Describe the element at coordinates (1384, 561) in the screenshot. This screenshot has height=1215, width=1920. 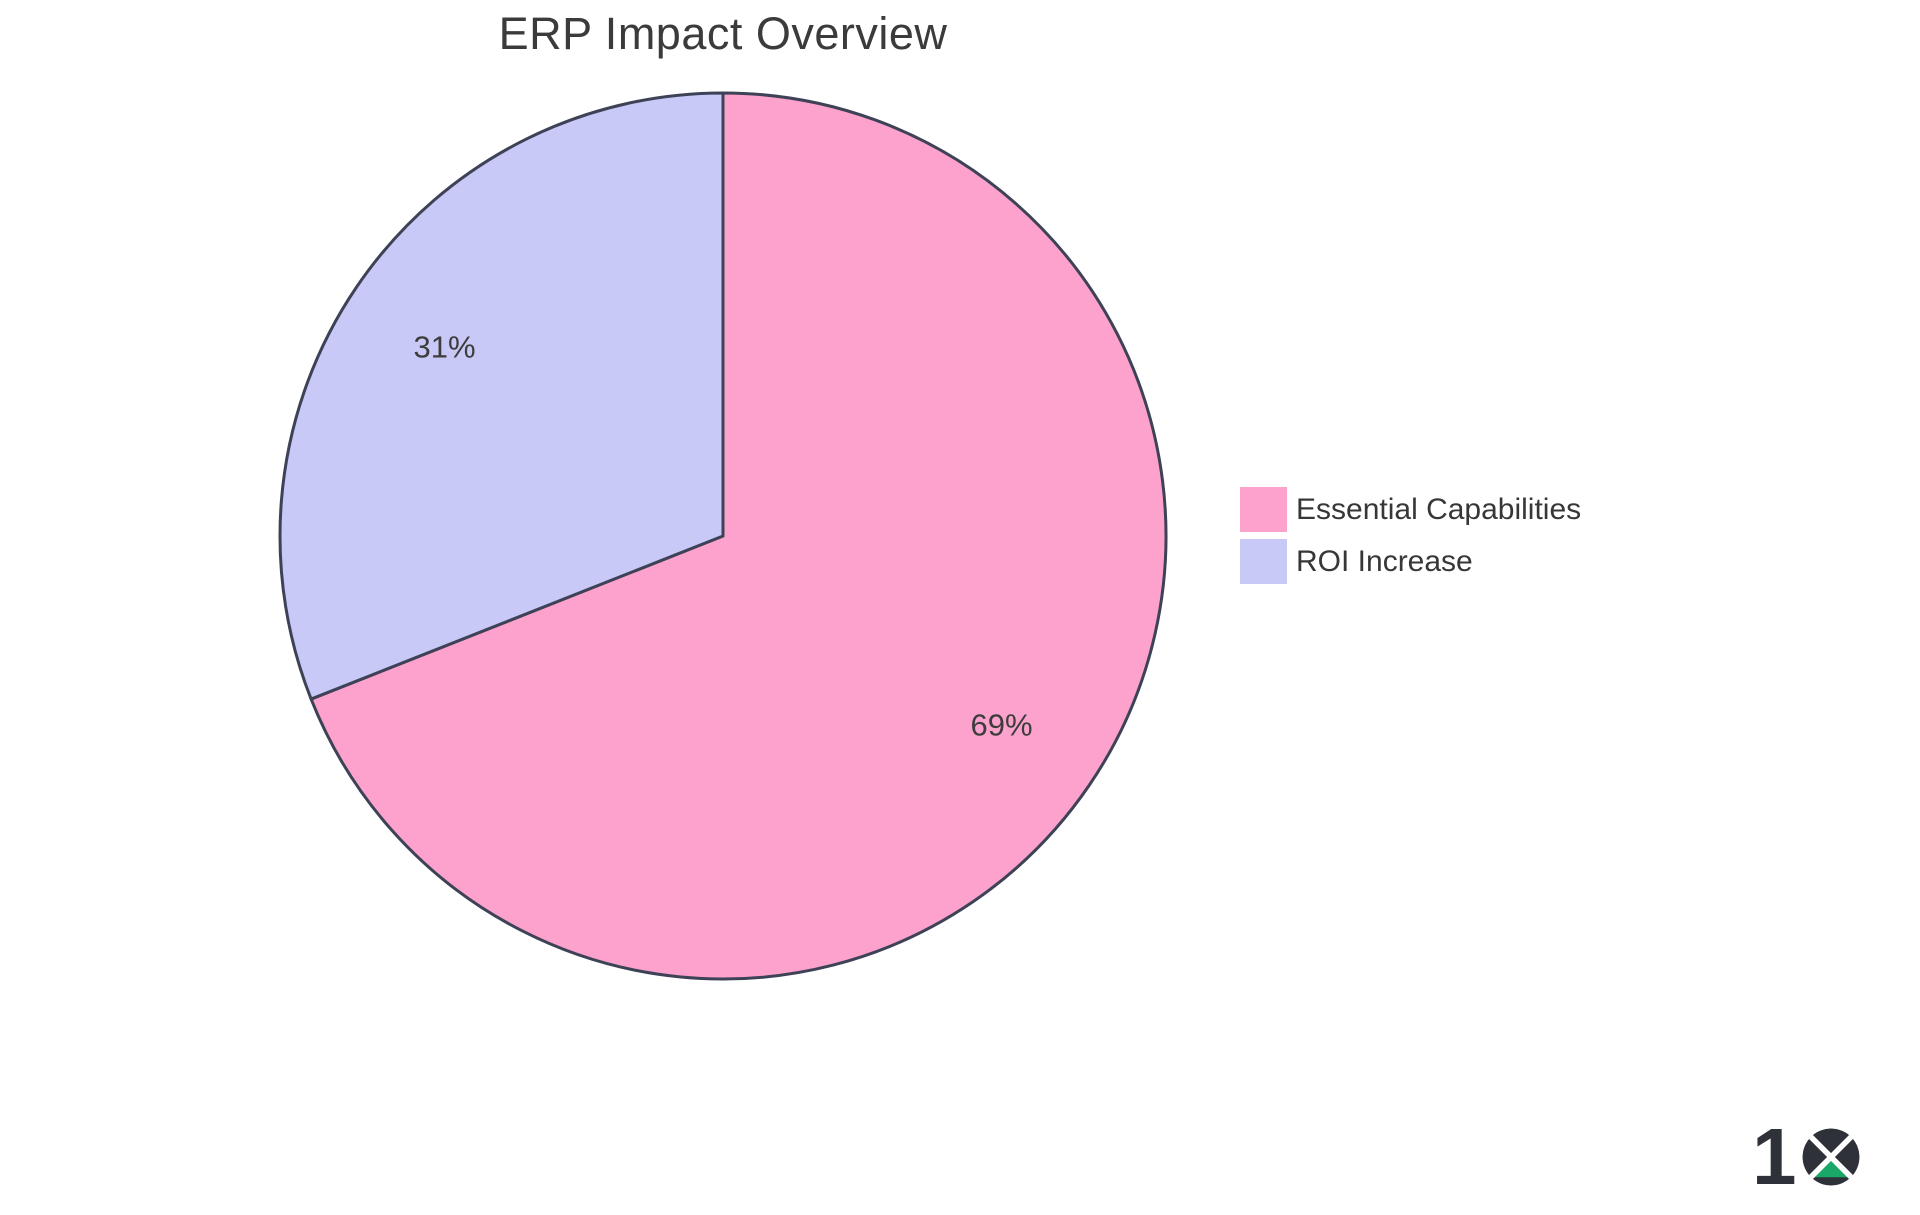
I see `legend-item-label: ROI Increase` at that location.